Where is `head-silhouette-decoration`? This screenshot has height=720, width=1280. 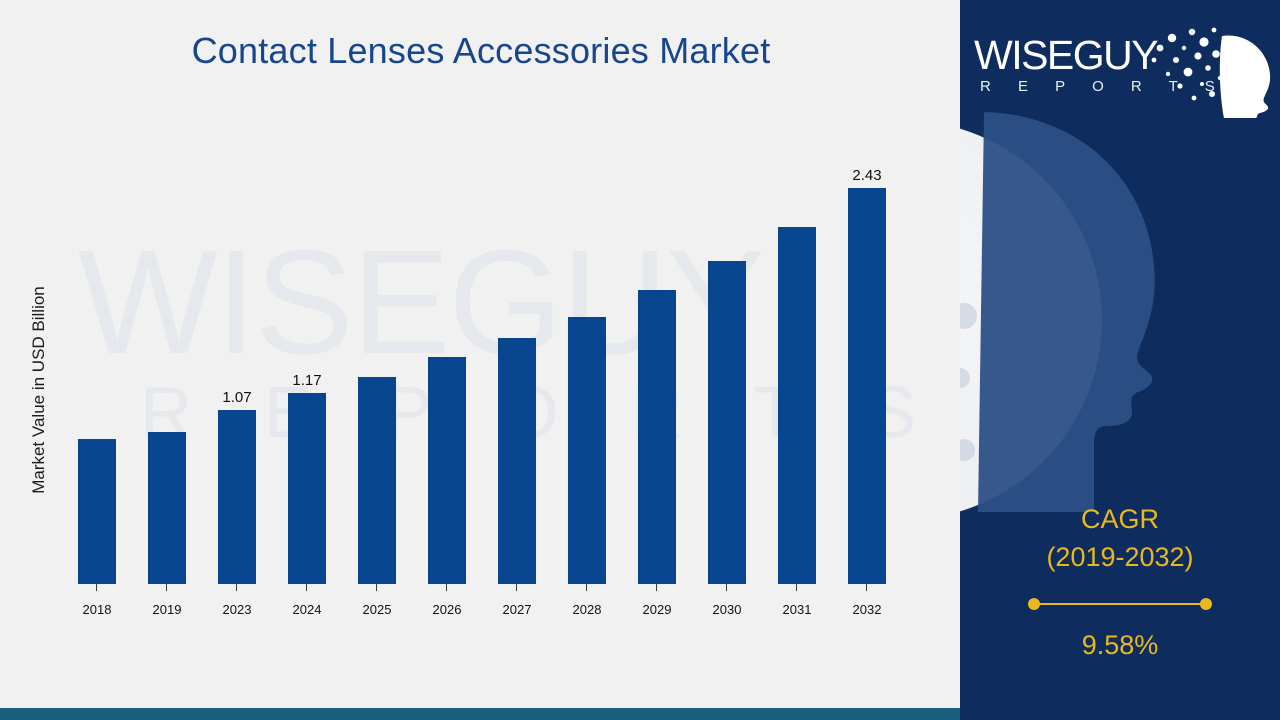 head-silhouette-decoration is located at coordinates (1066, 312).